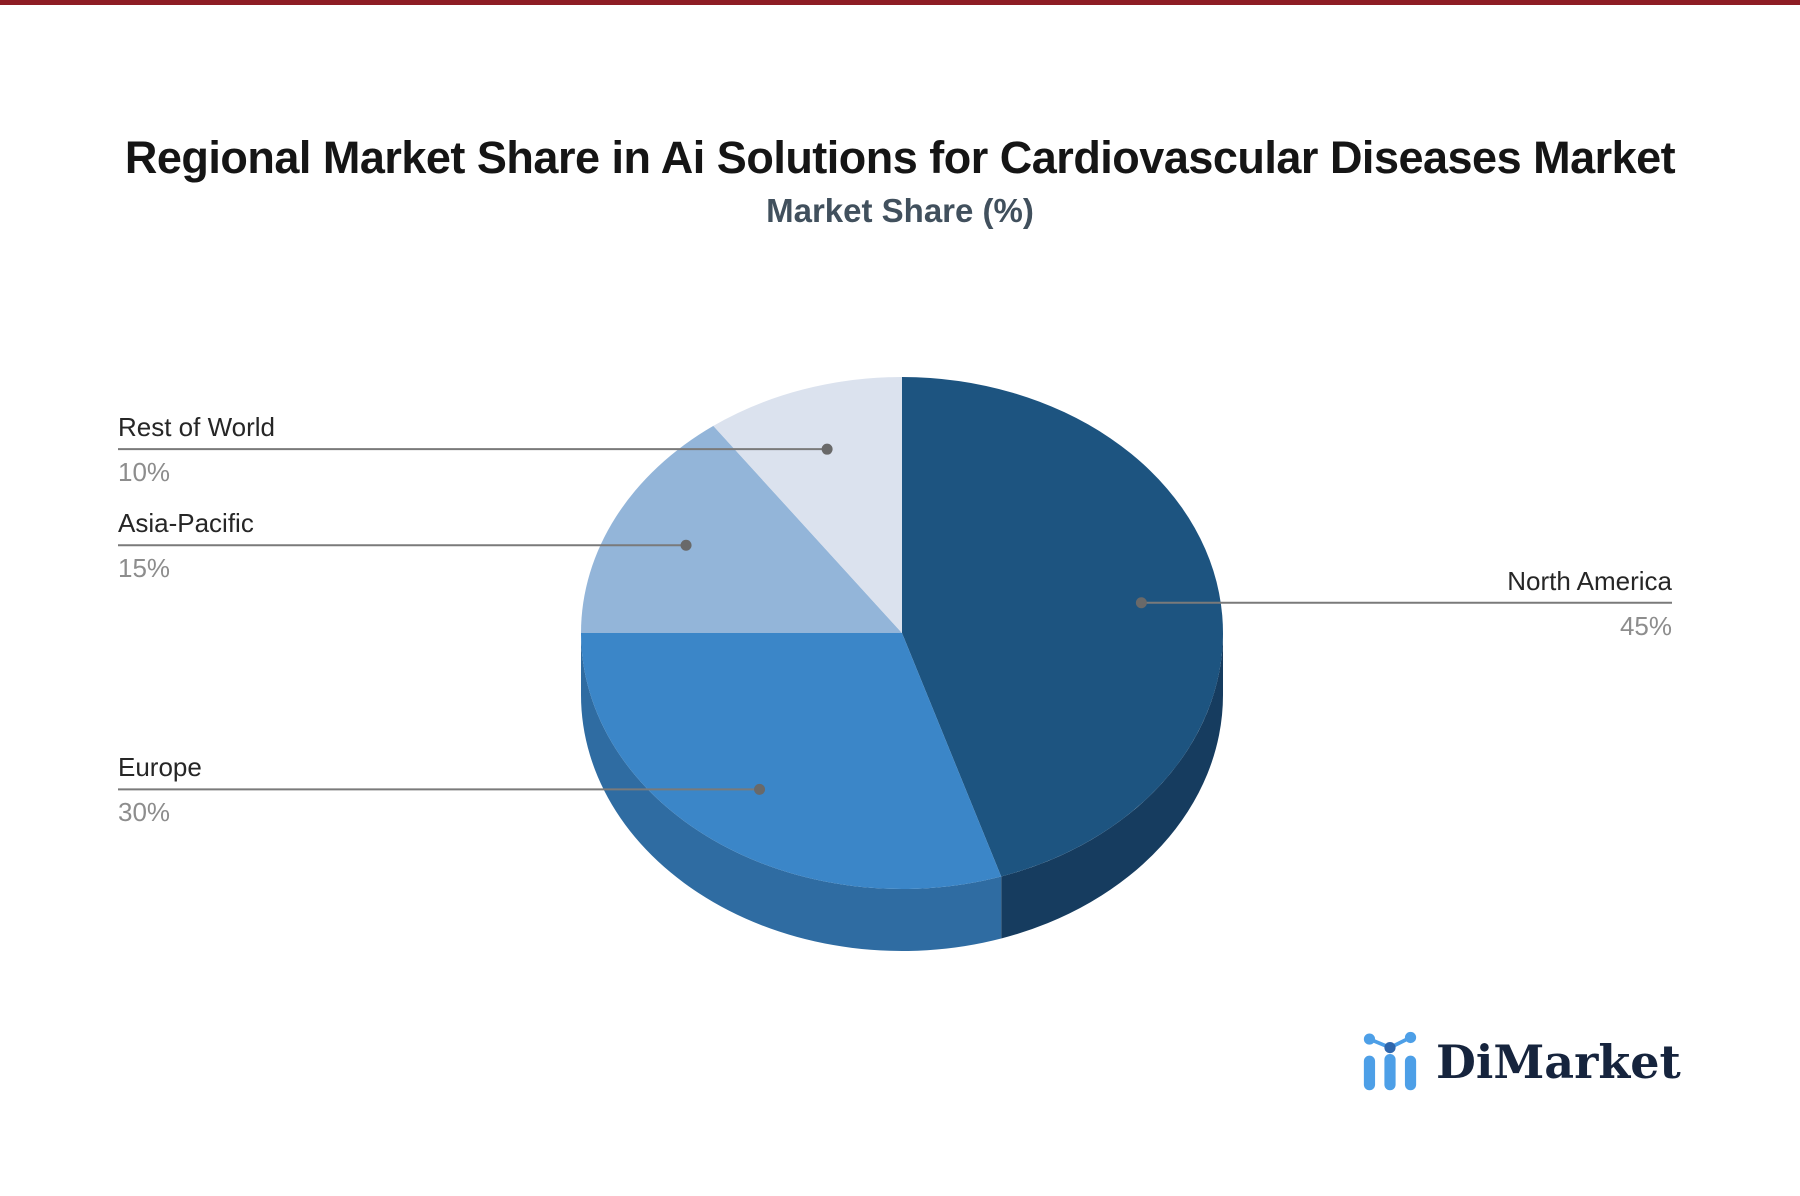  I want to click on slice-value-europe: 30%, so click(144, 812).